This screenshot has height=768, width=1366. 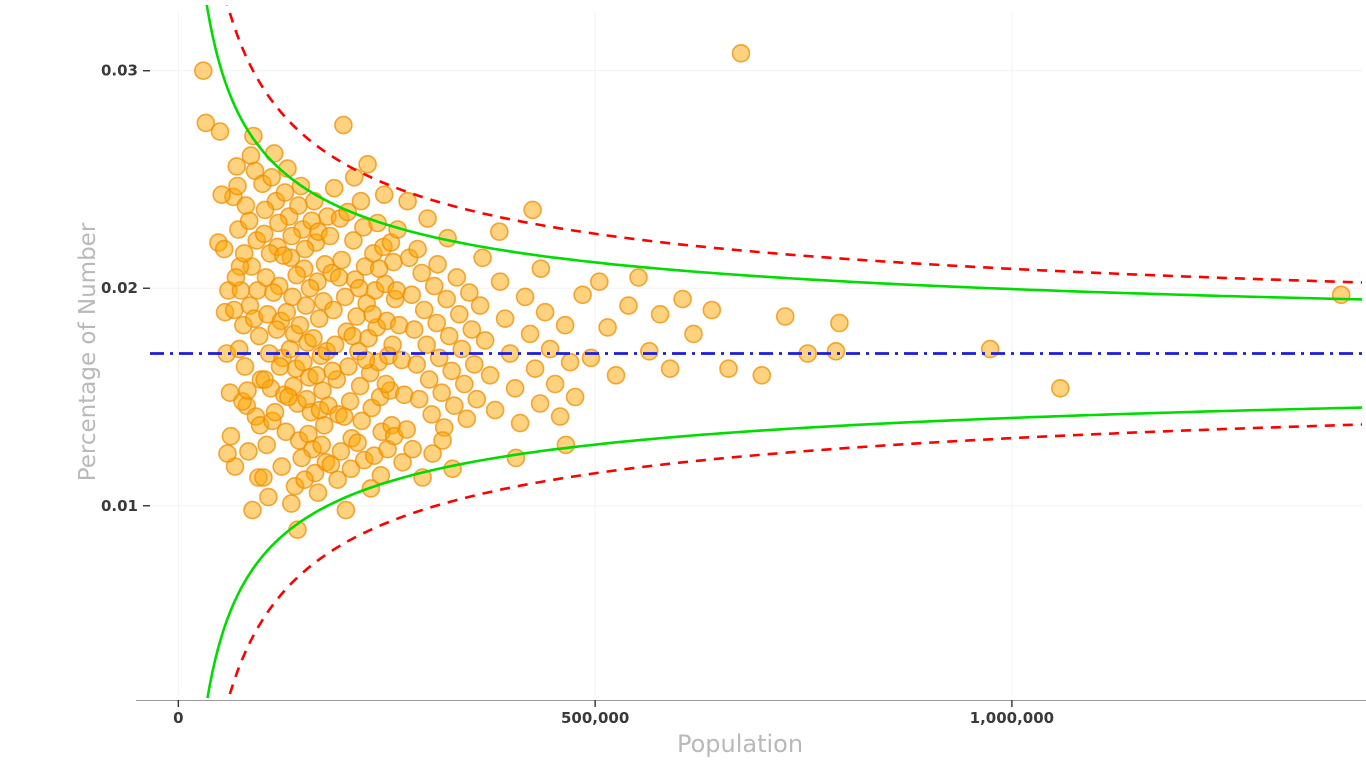 What do you see at coordinates (119, 71) in the screenshot?
I see `y-tick-label: 0.03` at bounding box center [119, 71].